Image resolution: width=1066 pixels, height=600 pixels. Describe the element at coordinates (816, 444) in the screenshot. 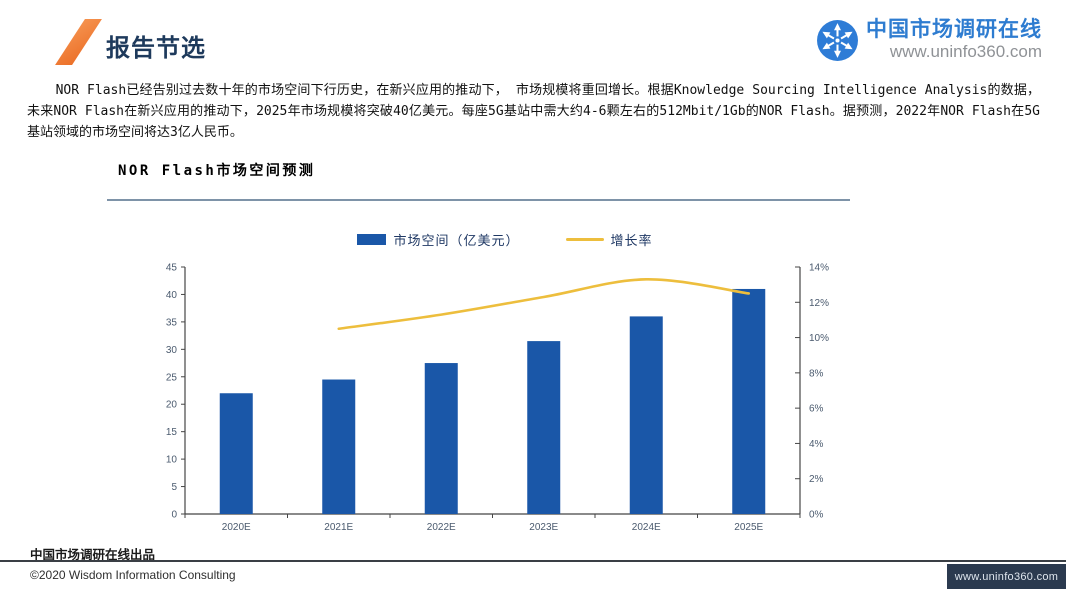

I see `right-axis-label: 4%` at that location.